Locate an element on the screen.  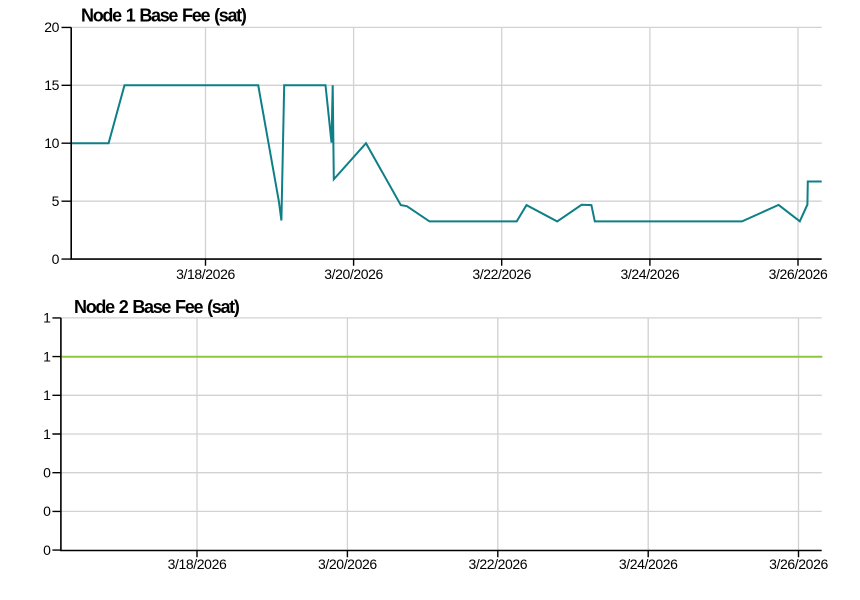
svg-text: Node 1 Base Fee (sat) is located at coordinates (164, 15).